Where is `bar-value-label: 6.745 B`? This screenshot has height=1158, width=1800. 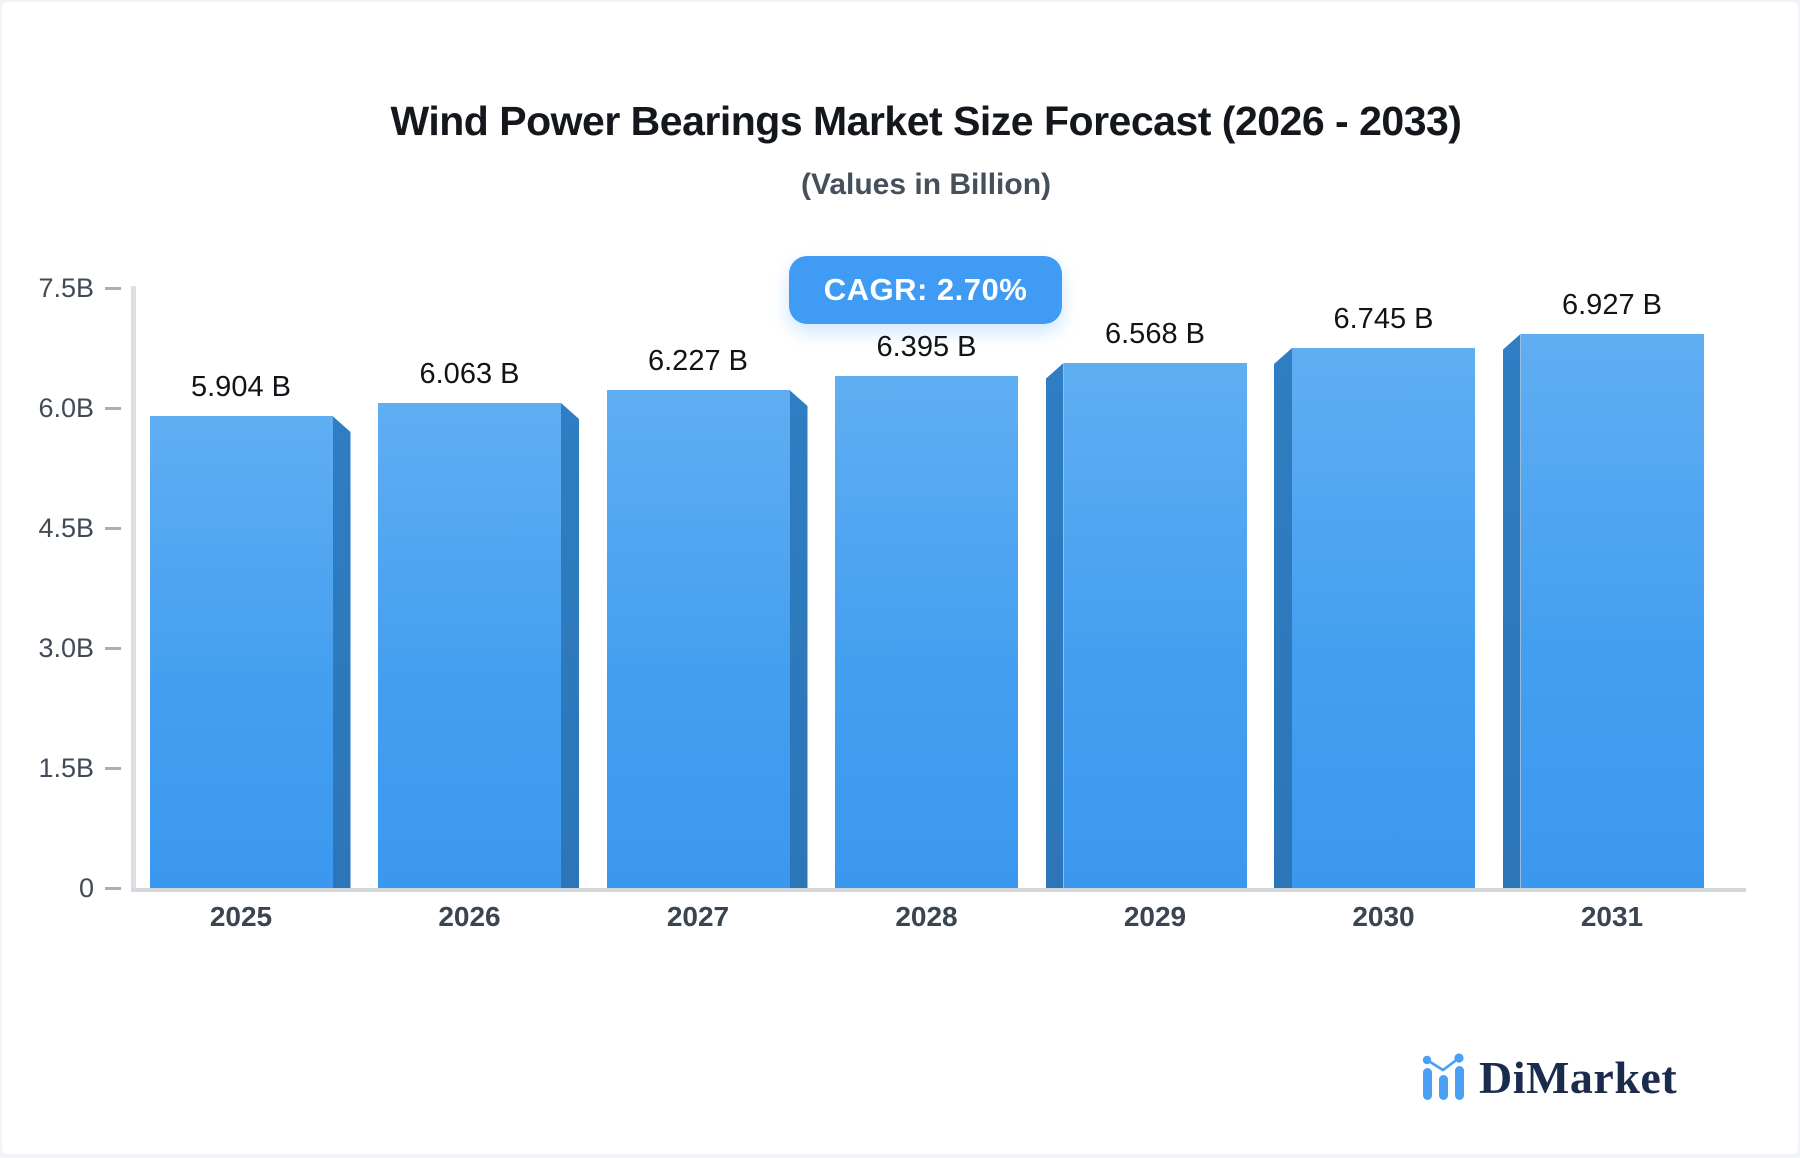
bar-value-label: 6.745 B is located at coordinates (1383, 319).